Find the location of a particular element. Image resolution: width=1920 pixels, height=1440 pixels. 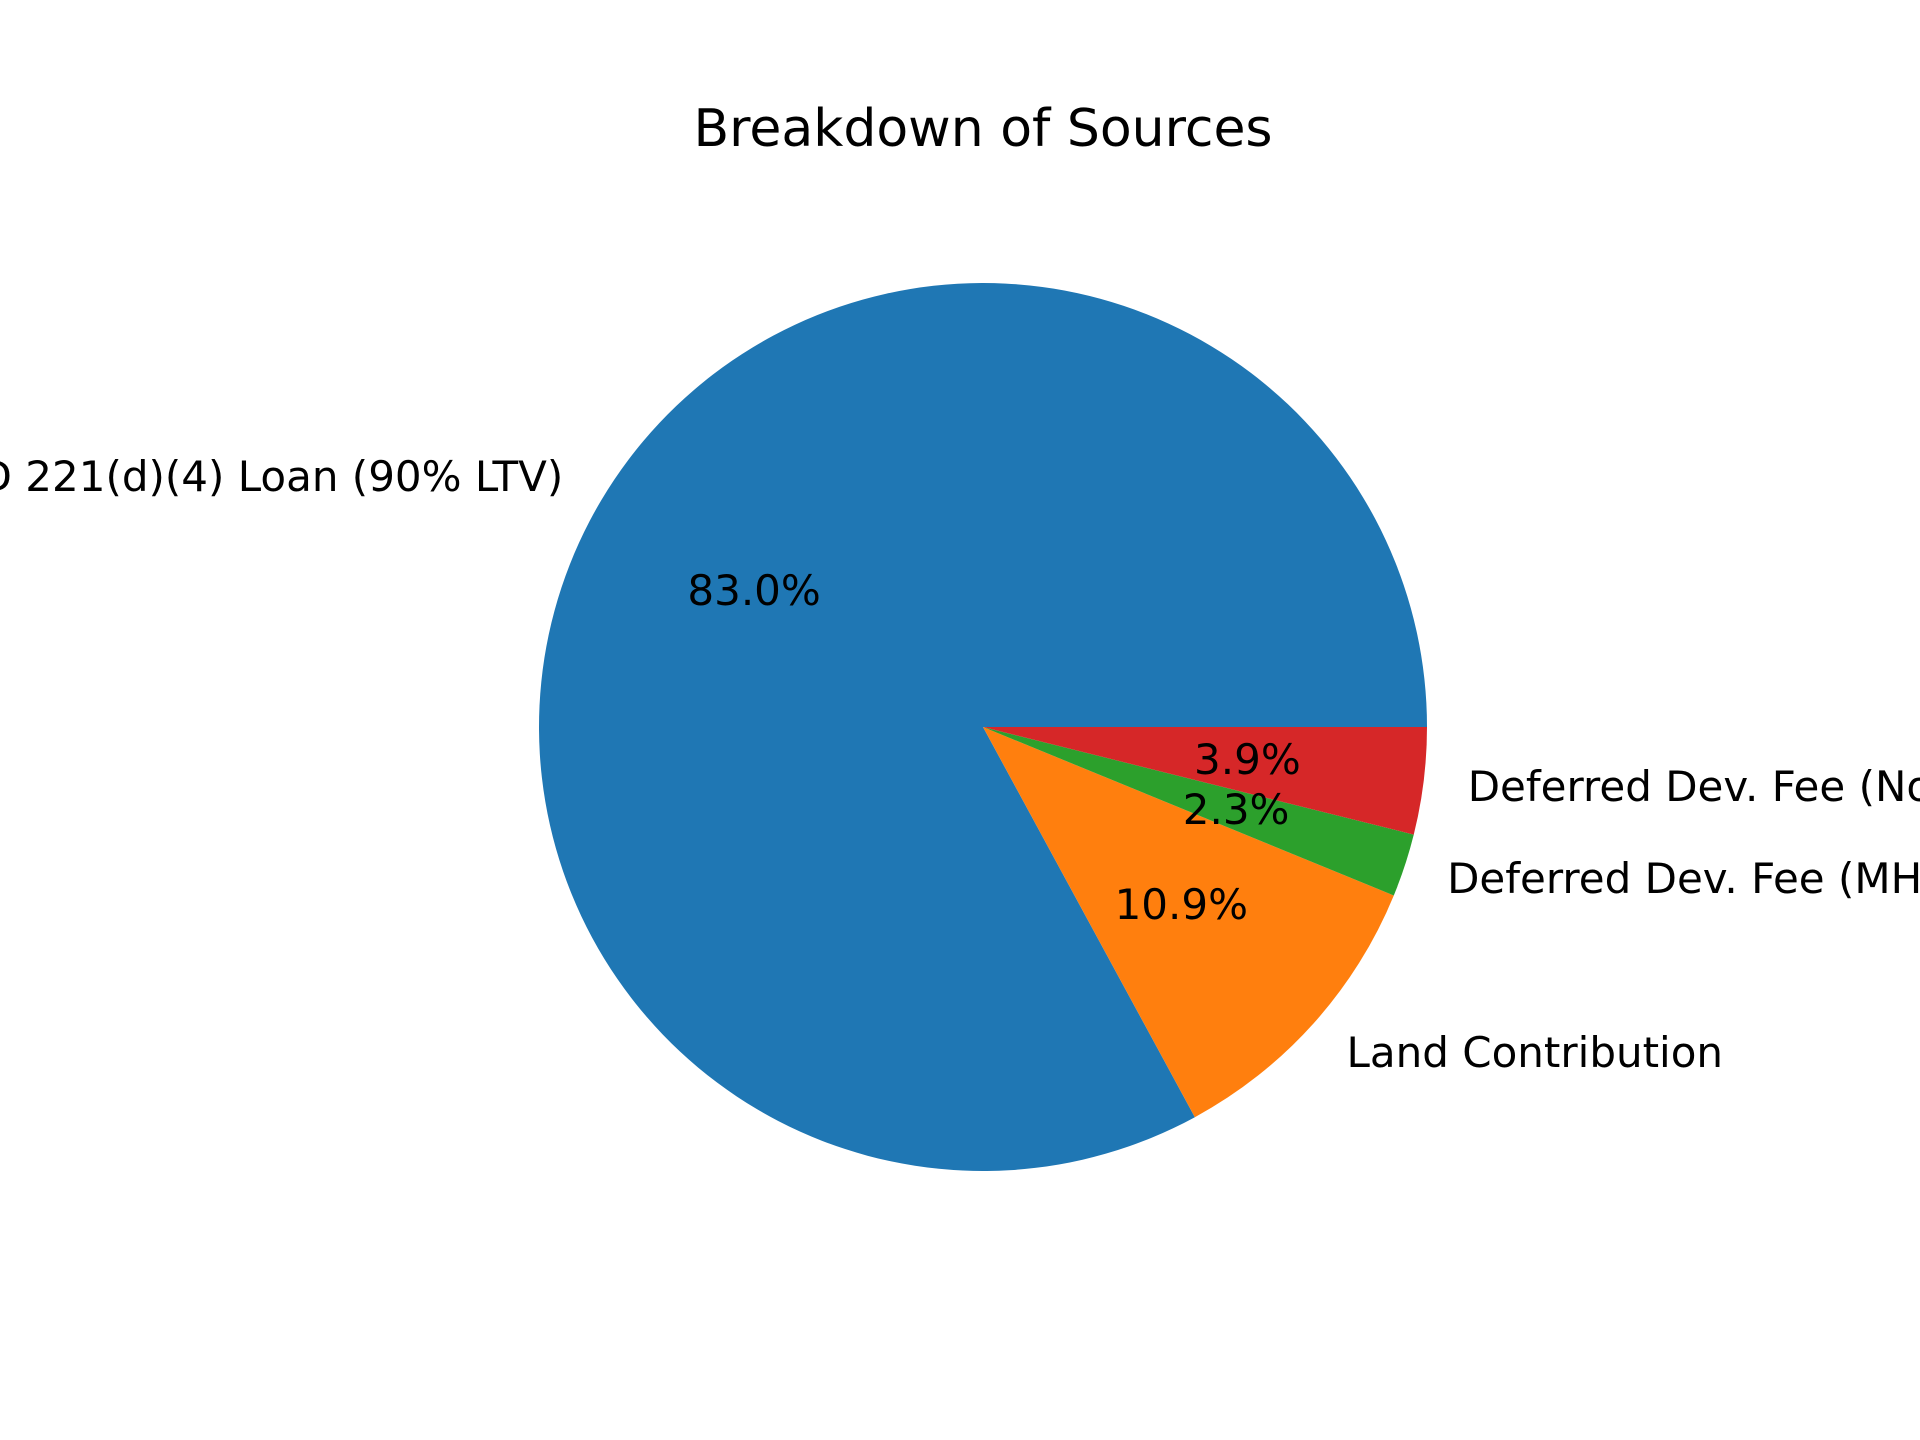

pct-label-1: 10.9% is located at coordinates (1181, 904).